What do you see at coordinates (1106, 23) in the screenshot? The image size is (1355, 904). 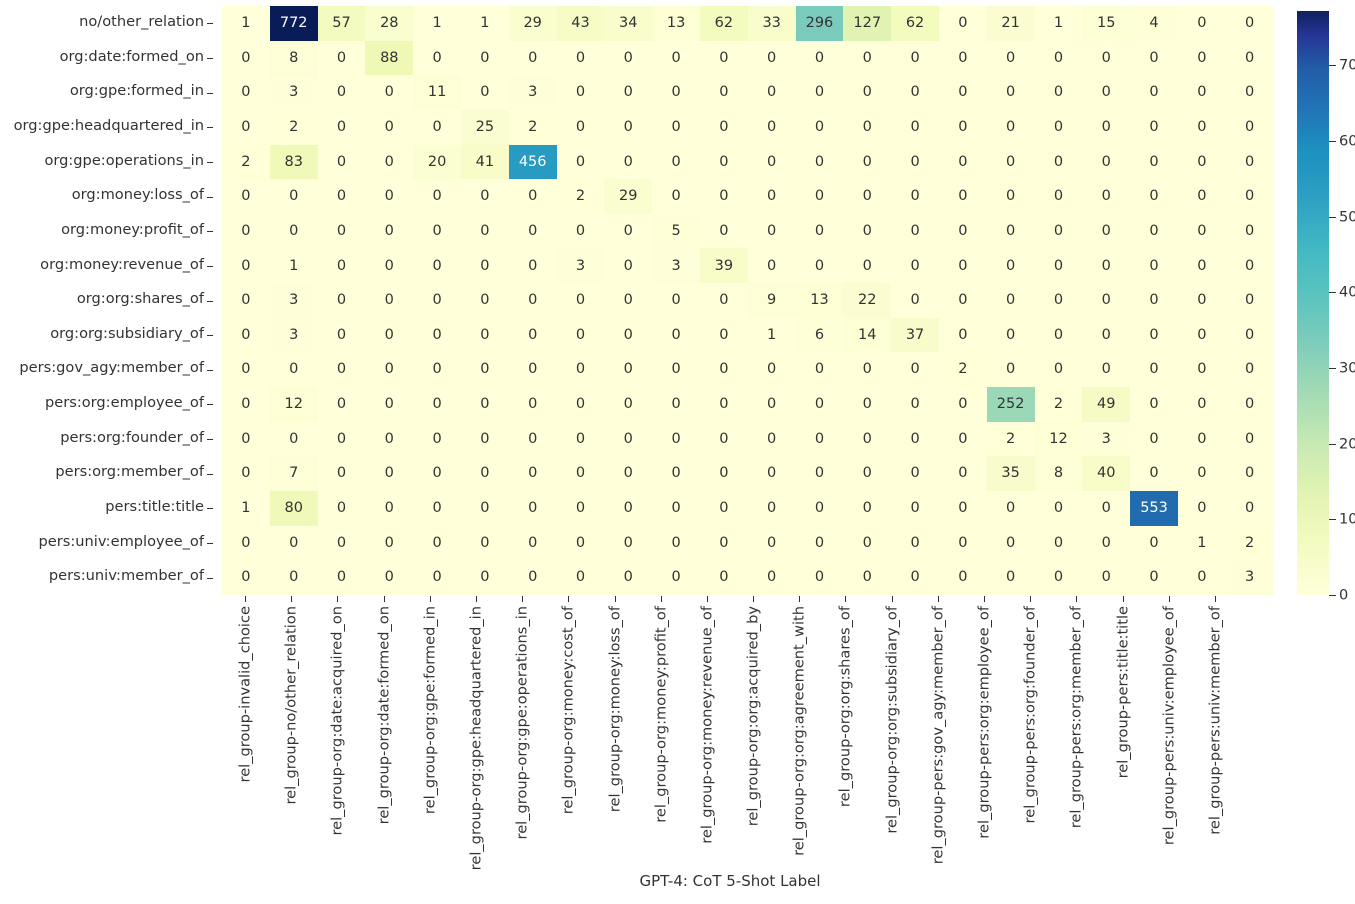 I see `heatmap-cell: 15` at bounding box center [1106, 23].